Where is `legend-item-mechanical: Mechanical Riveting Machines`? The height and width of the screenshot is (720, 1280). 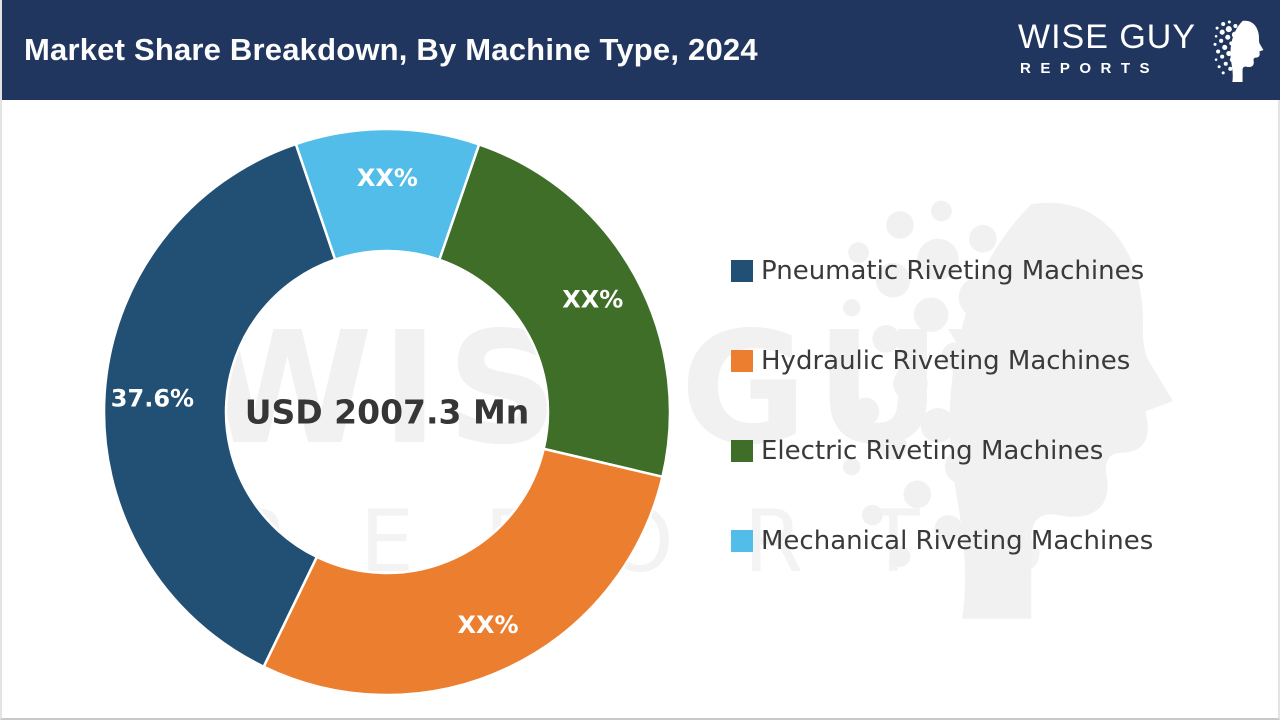 legend-item-mechanical: Mechanical Riveting Machines is located at coordinates (942, 541).